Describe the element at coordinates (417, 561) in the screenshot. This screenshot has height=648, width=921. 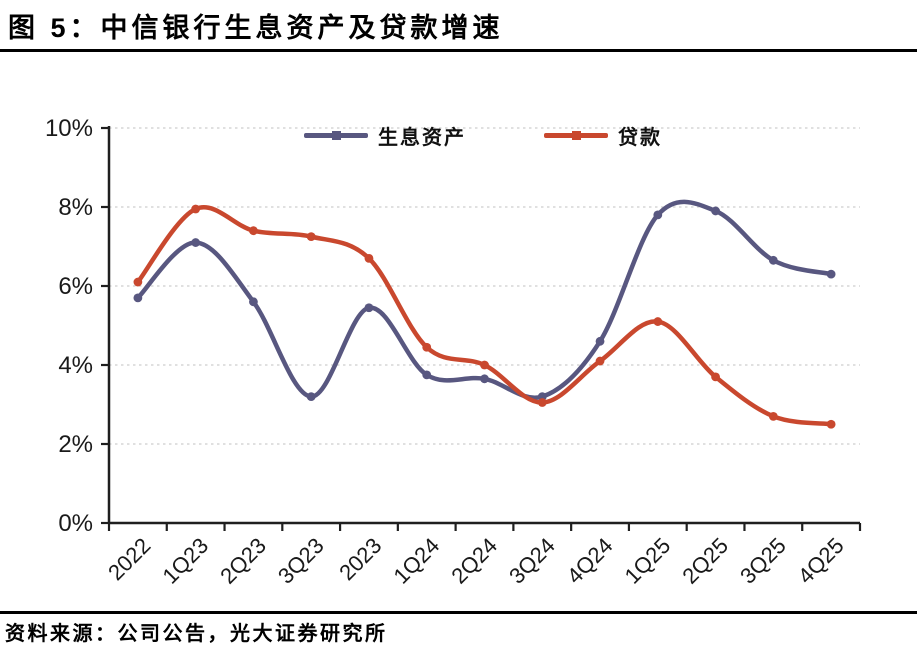
I see `x-tick-label: 1Q24` at that location.